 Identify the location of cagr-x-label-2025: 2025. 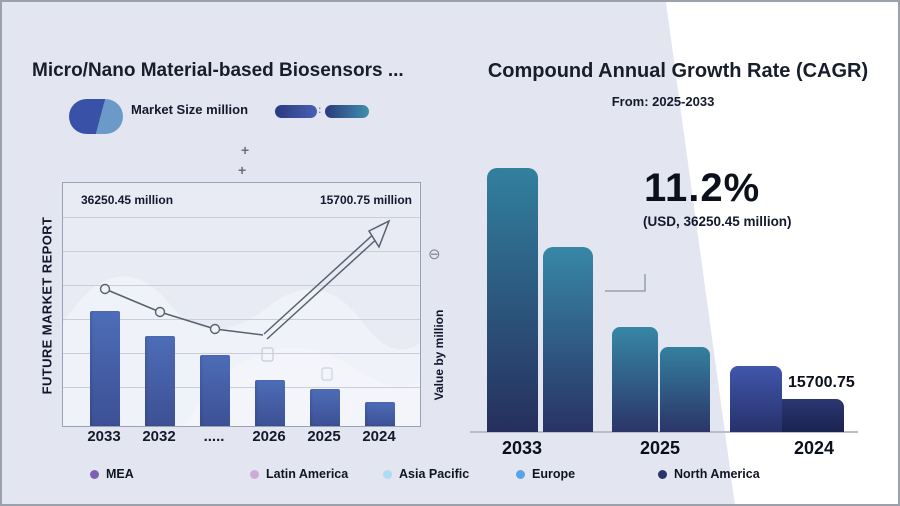
(660, 448).